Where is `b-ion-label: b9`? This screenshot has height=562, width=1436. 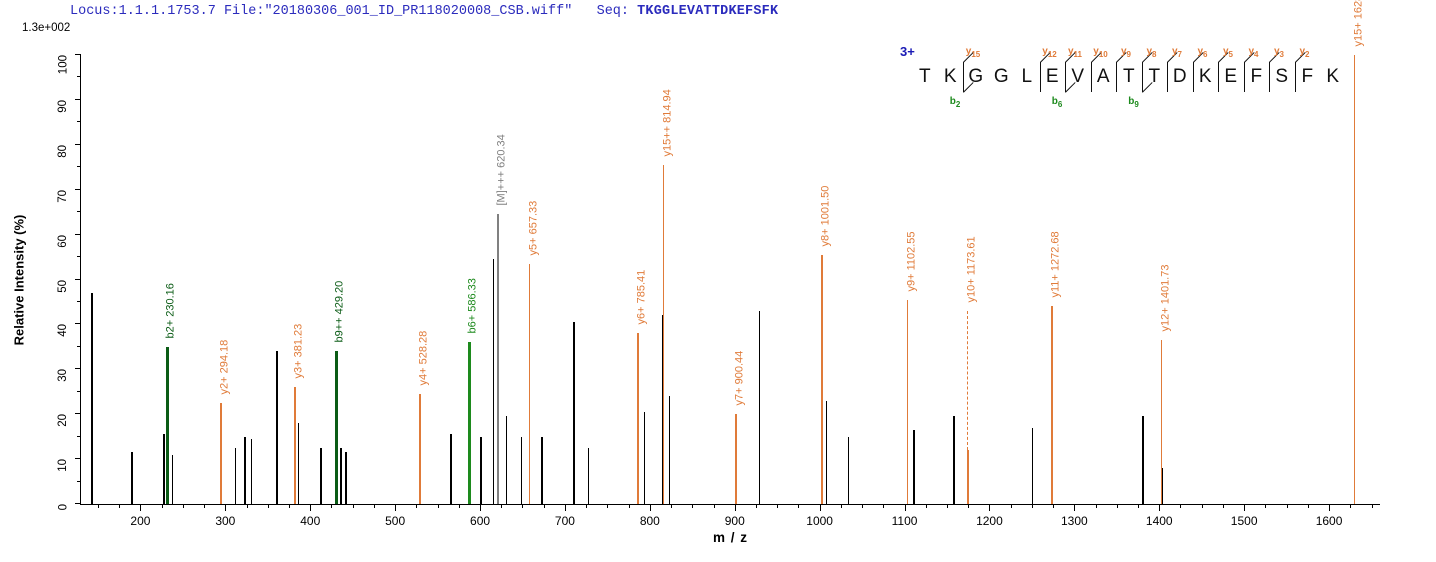
b-ion-label: b9 is located at coordinates (1133, 102).